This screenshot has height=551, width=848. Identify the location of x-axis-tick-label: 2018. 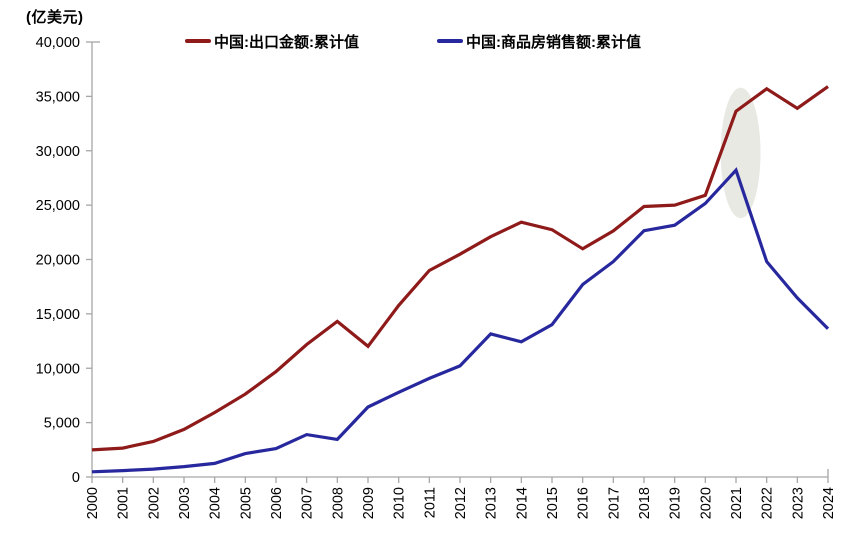
(645, 503).